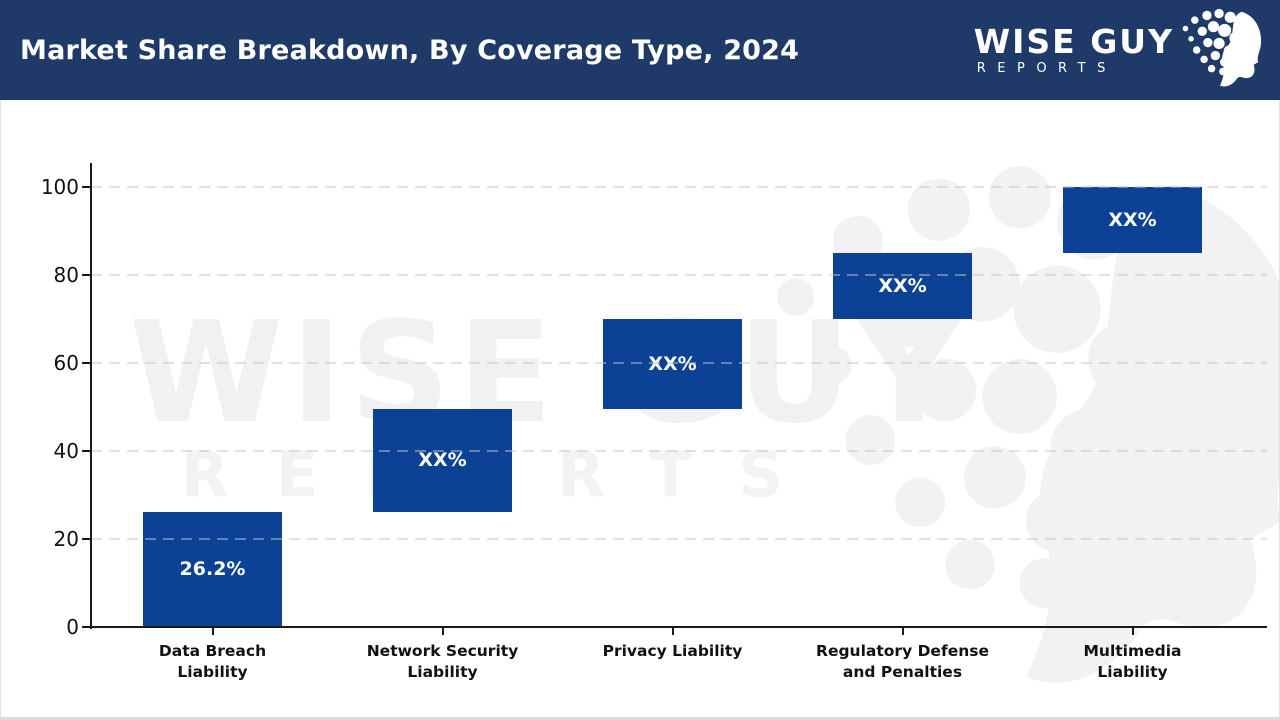 This screenshot has width=1280, height=720. Describe the element at coordinates (66, 451) in the screenshot. I see `y-tick-label: 40` at that location.